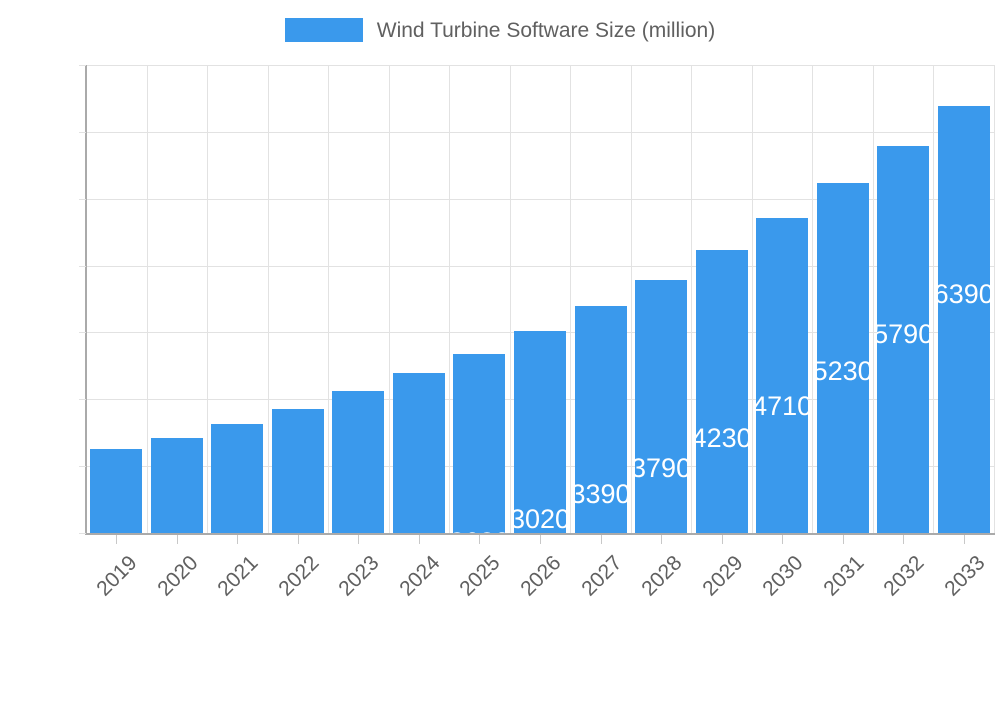 The image size is (1000, 709). I want to click on bar: 2680, so click(479, 443).